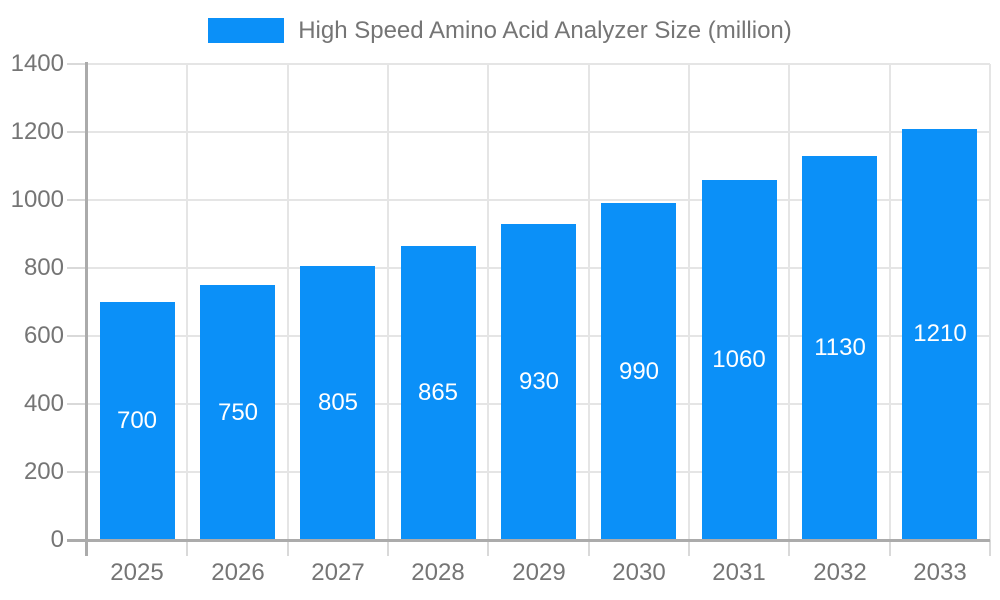  I want to click on bar-2028, so click(438, 393).